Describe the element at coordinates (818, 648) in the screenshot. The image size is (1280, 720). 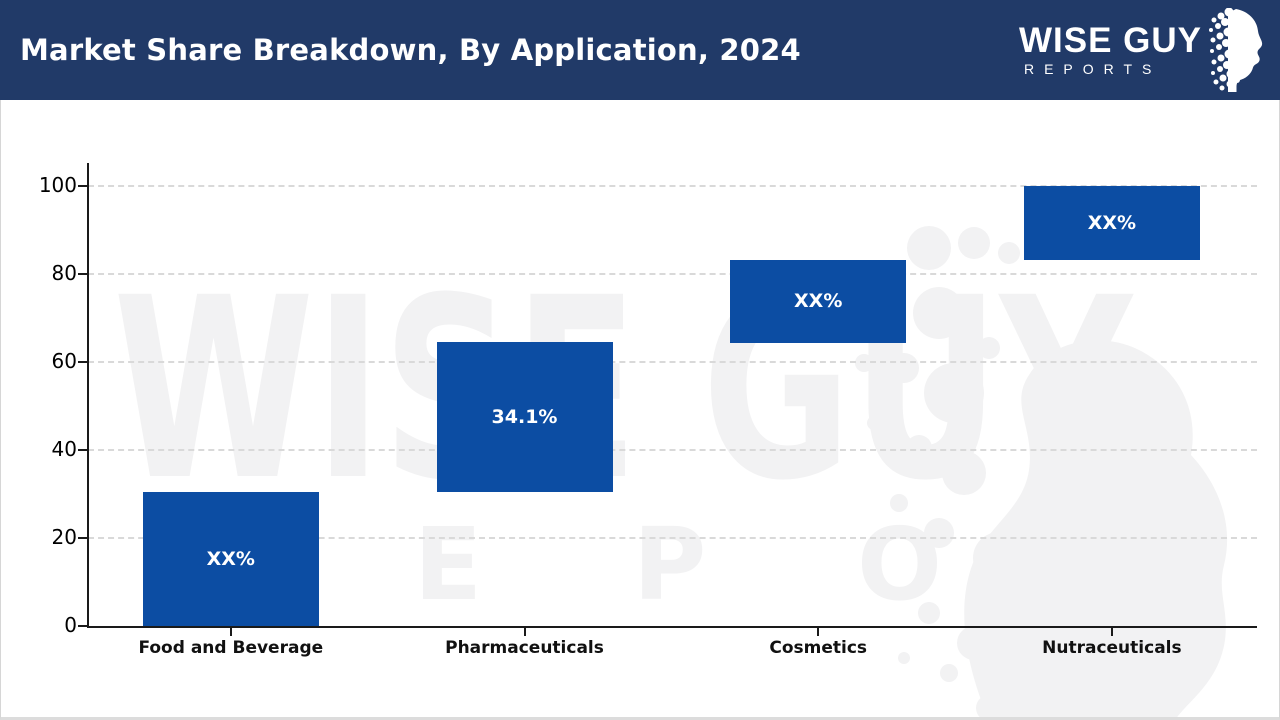
I see `x-axis-label: Cosmetics` at that location.